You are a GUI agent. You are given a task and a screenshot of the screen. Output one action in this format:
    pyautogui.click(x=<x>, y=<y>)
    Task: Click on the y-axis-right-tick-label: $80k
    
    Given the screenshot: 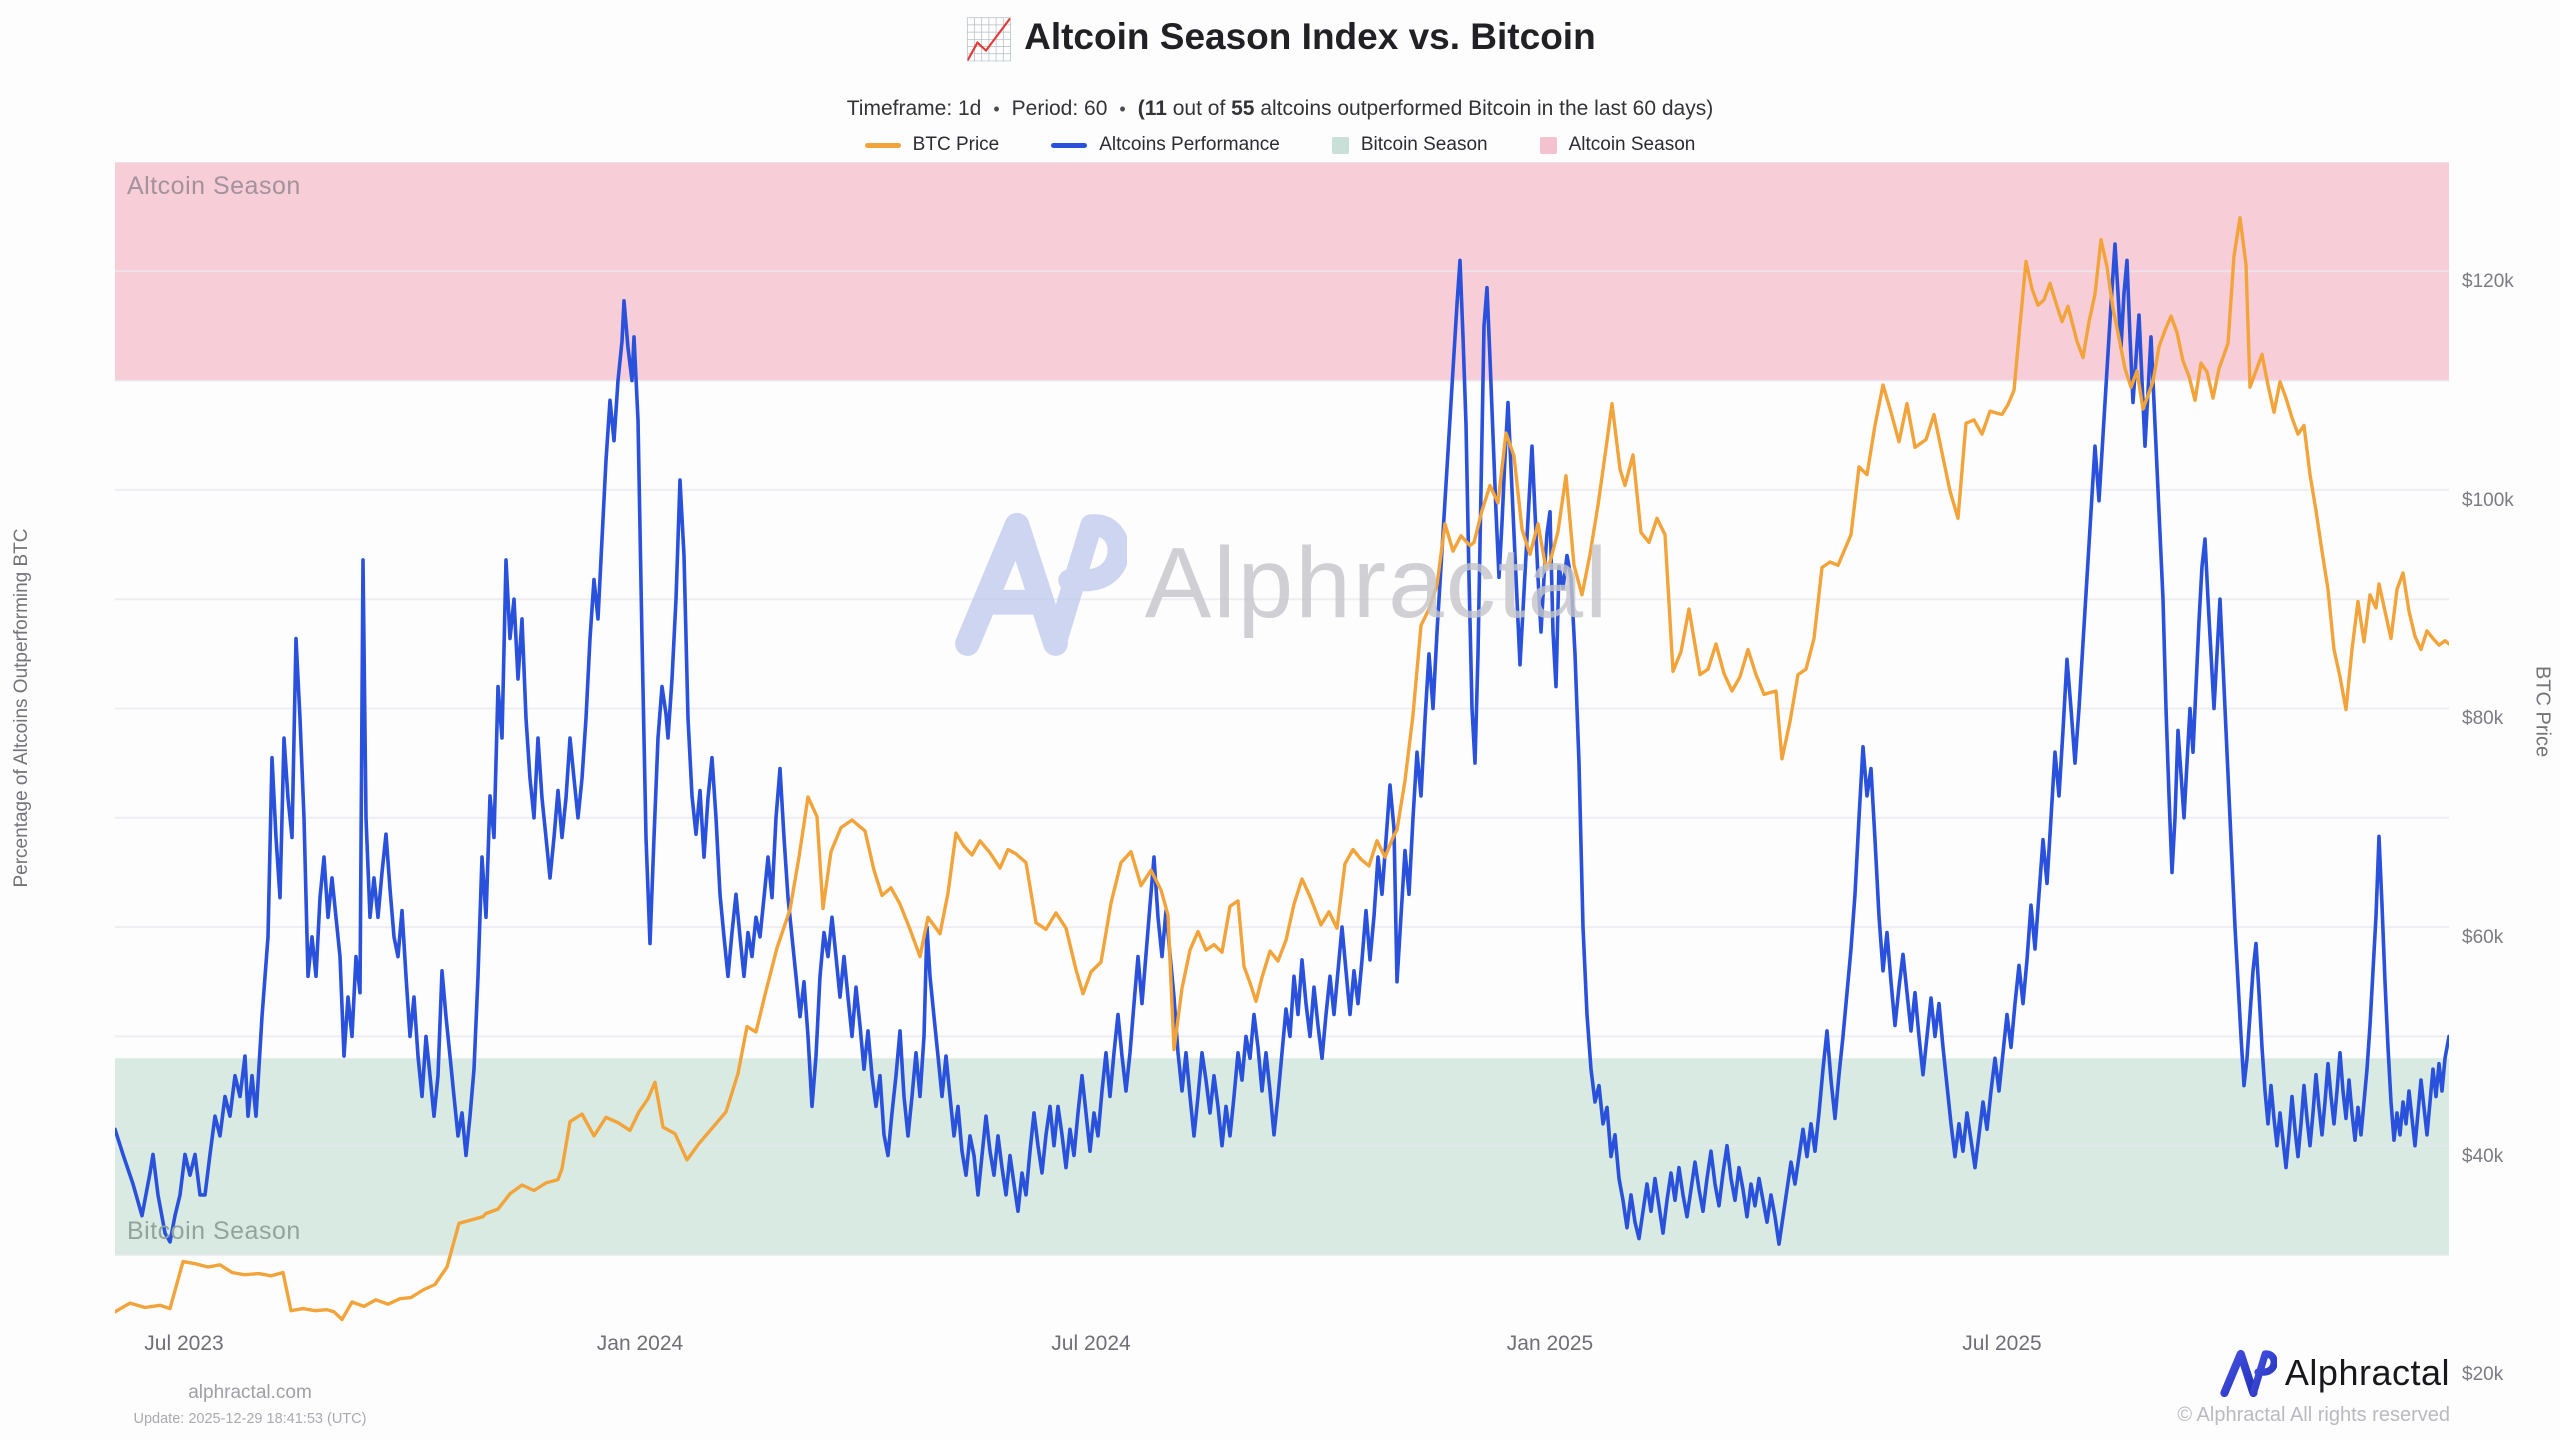 What is the action you would take?
    pyautogui.click(x=2483, y=719)
    